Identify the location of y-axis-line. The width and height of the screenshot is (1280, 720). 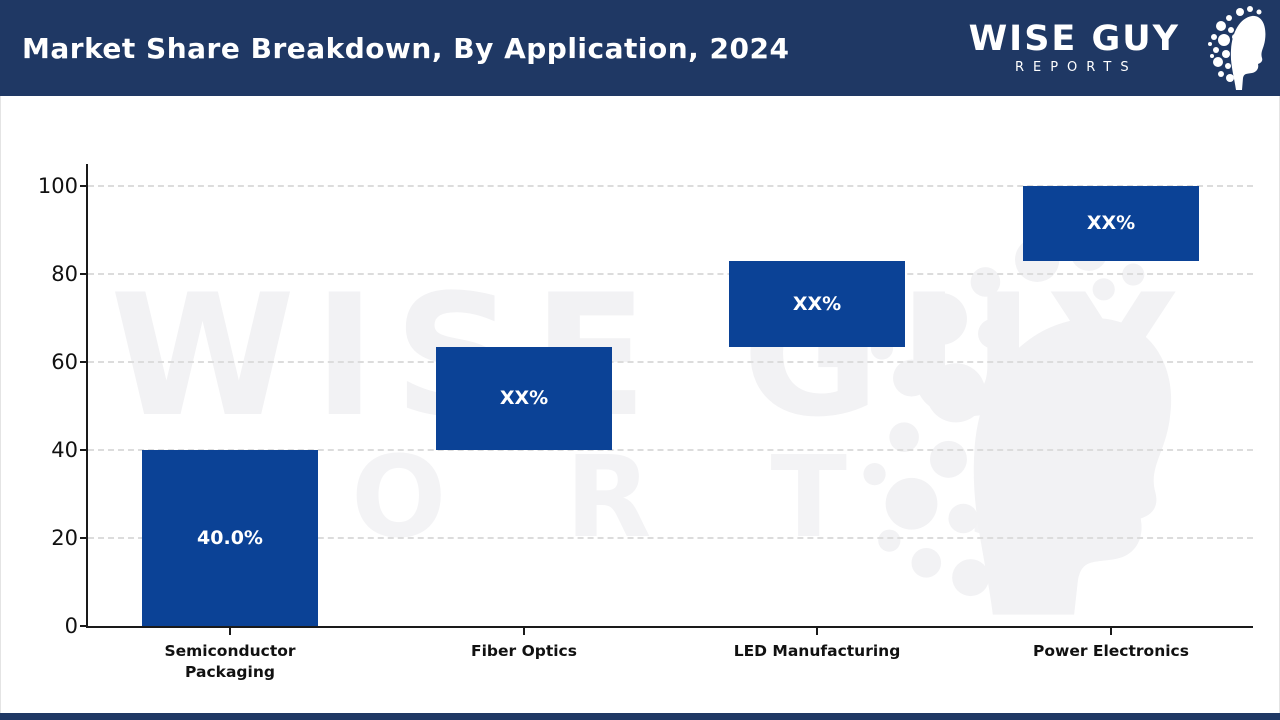
(87, 396).